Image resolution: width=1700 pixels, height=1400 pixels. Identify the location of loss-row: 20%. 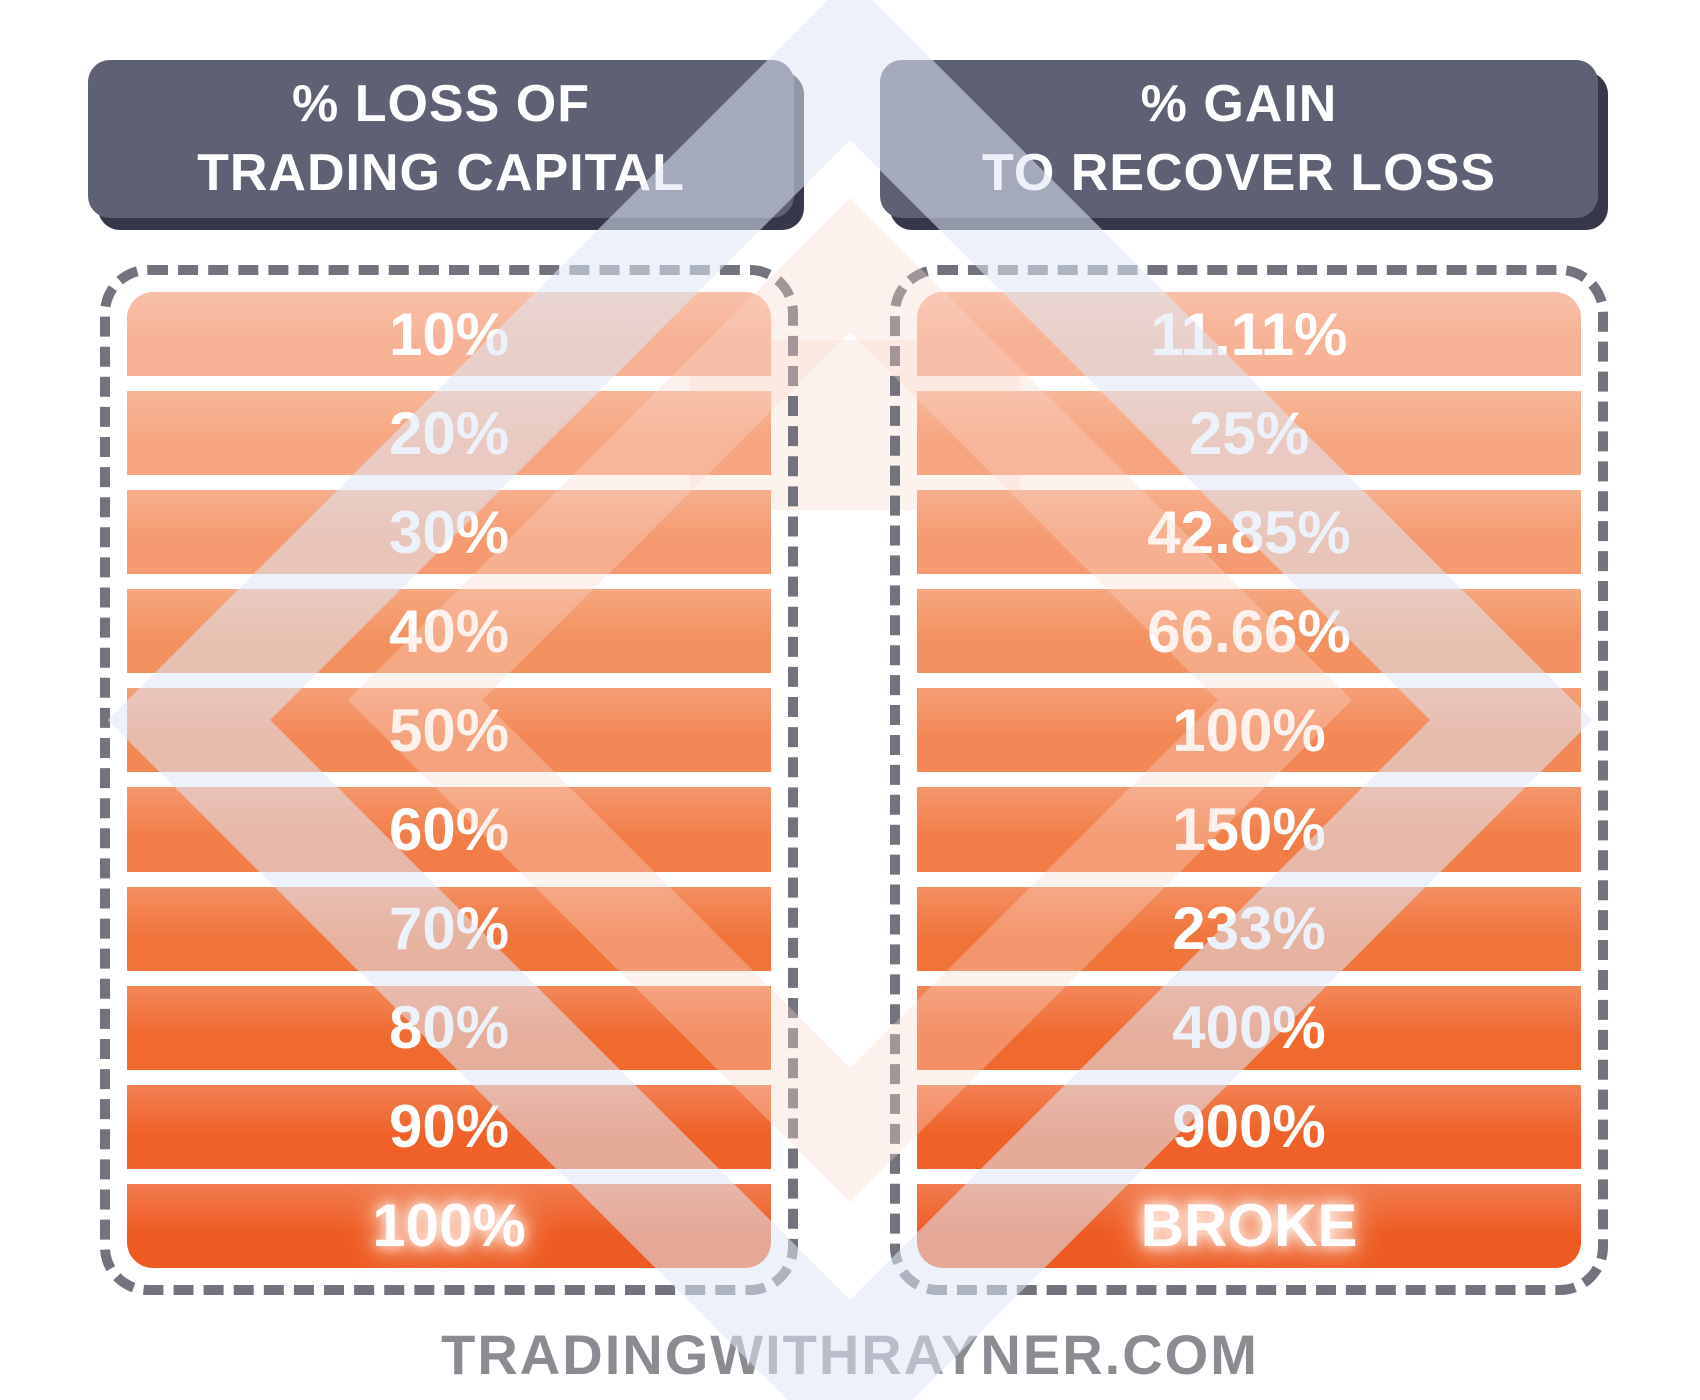
(449, 433).